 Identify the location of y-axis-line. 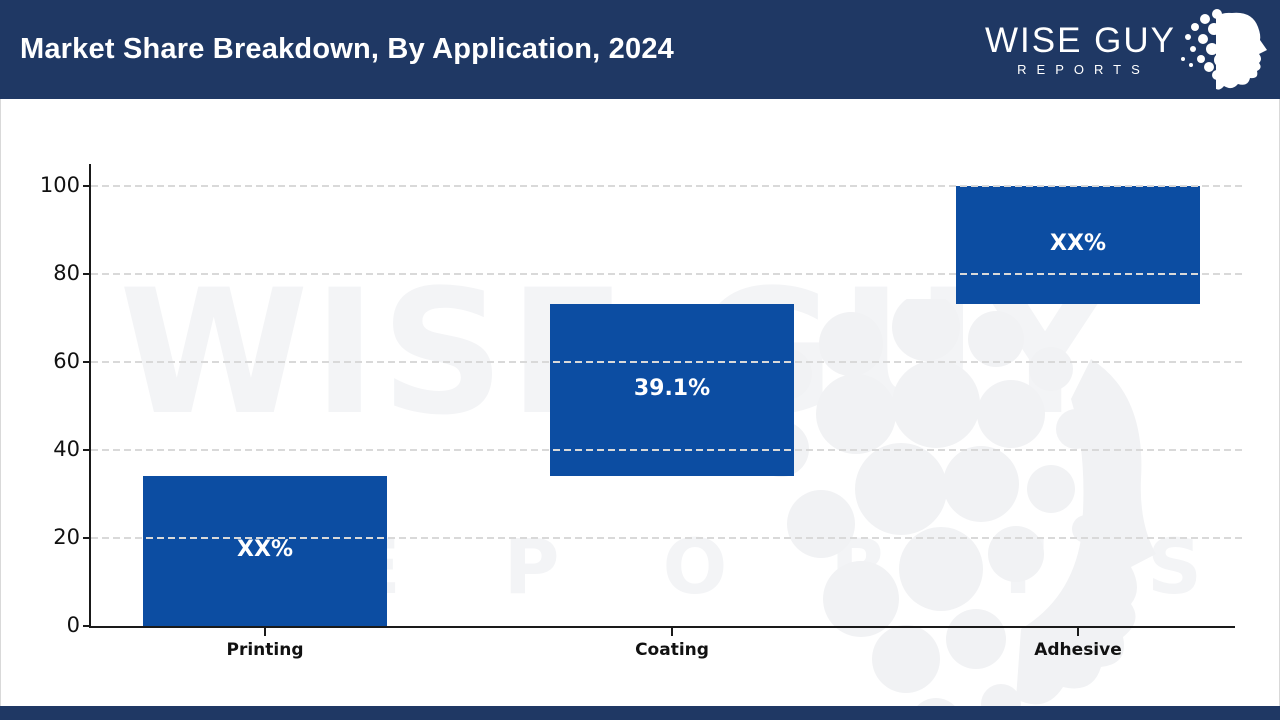
(90, 396).